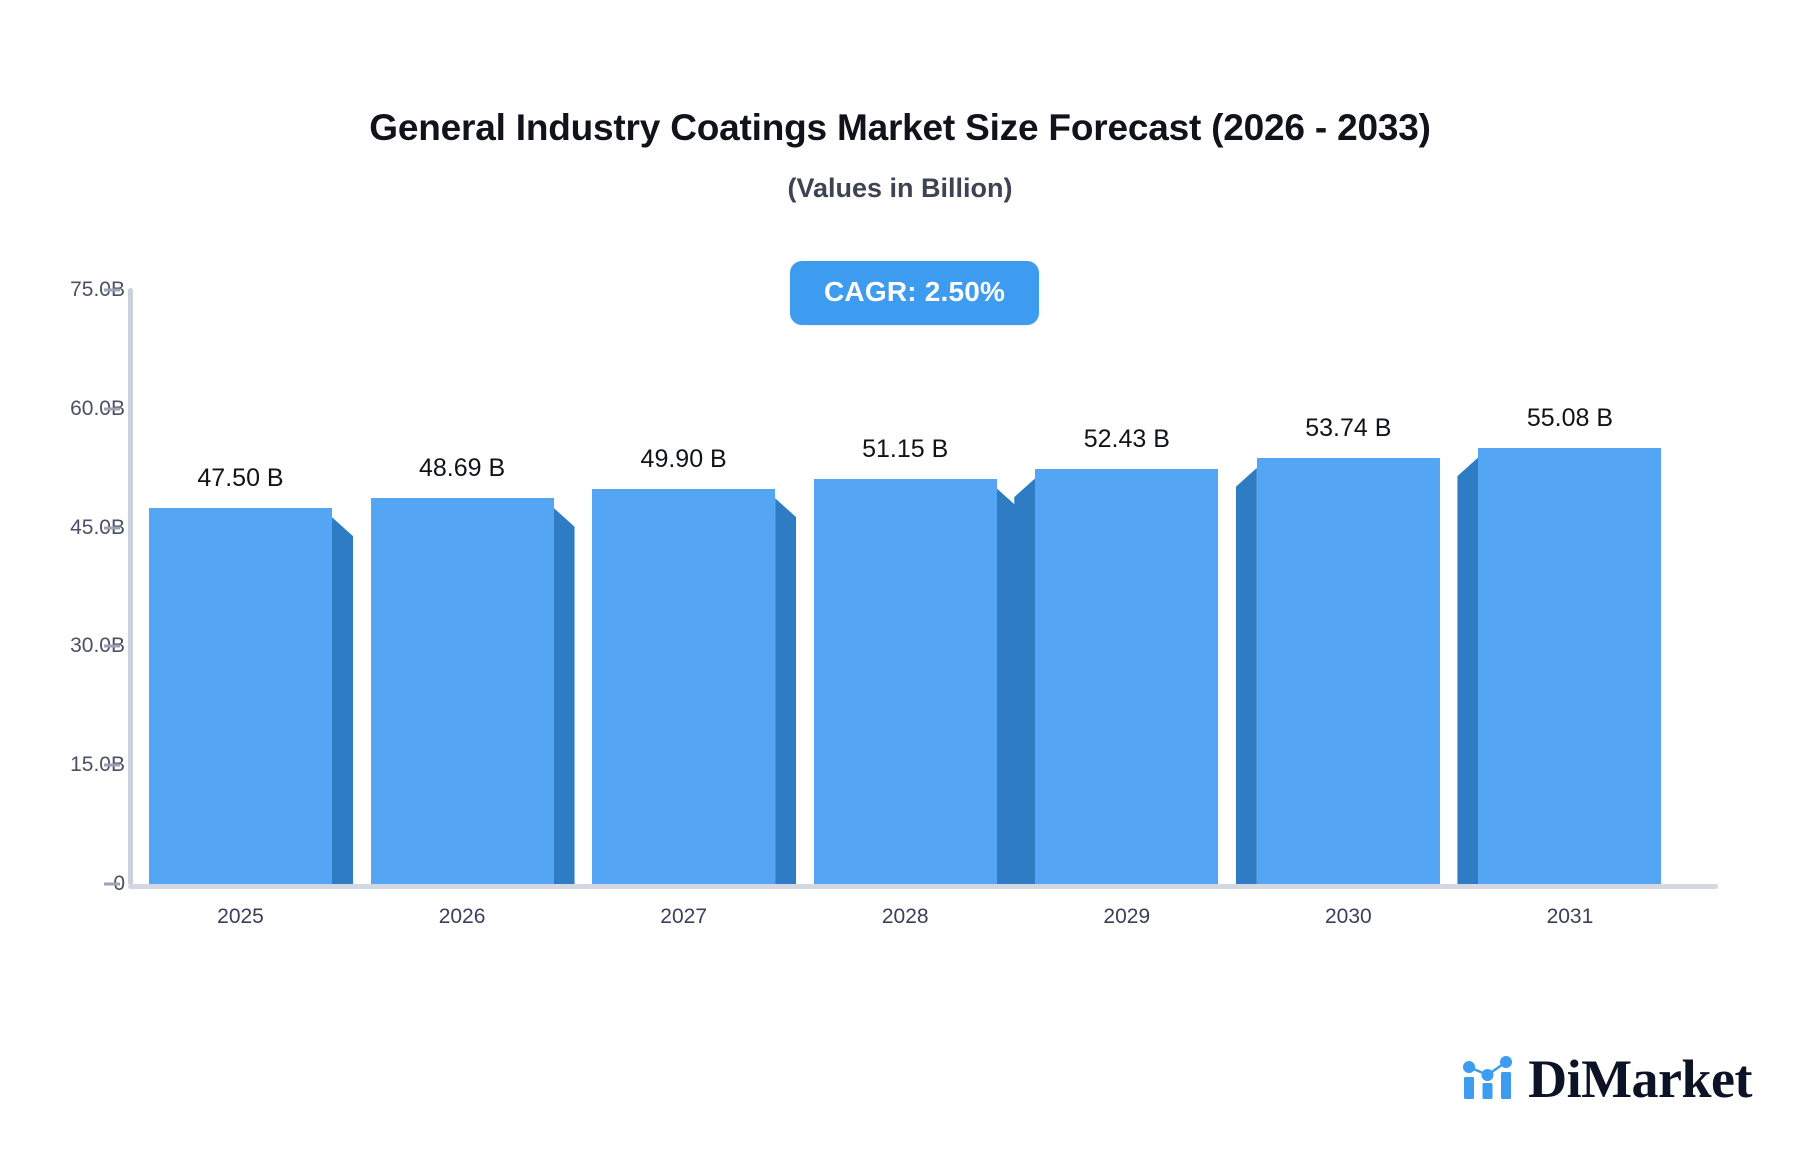 The width and height of the screenshot is (1800, 1156). I want to click on y-axis-tick-label: 30.0B, so click(97, 646).